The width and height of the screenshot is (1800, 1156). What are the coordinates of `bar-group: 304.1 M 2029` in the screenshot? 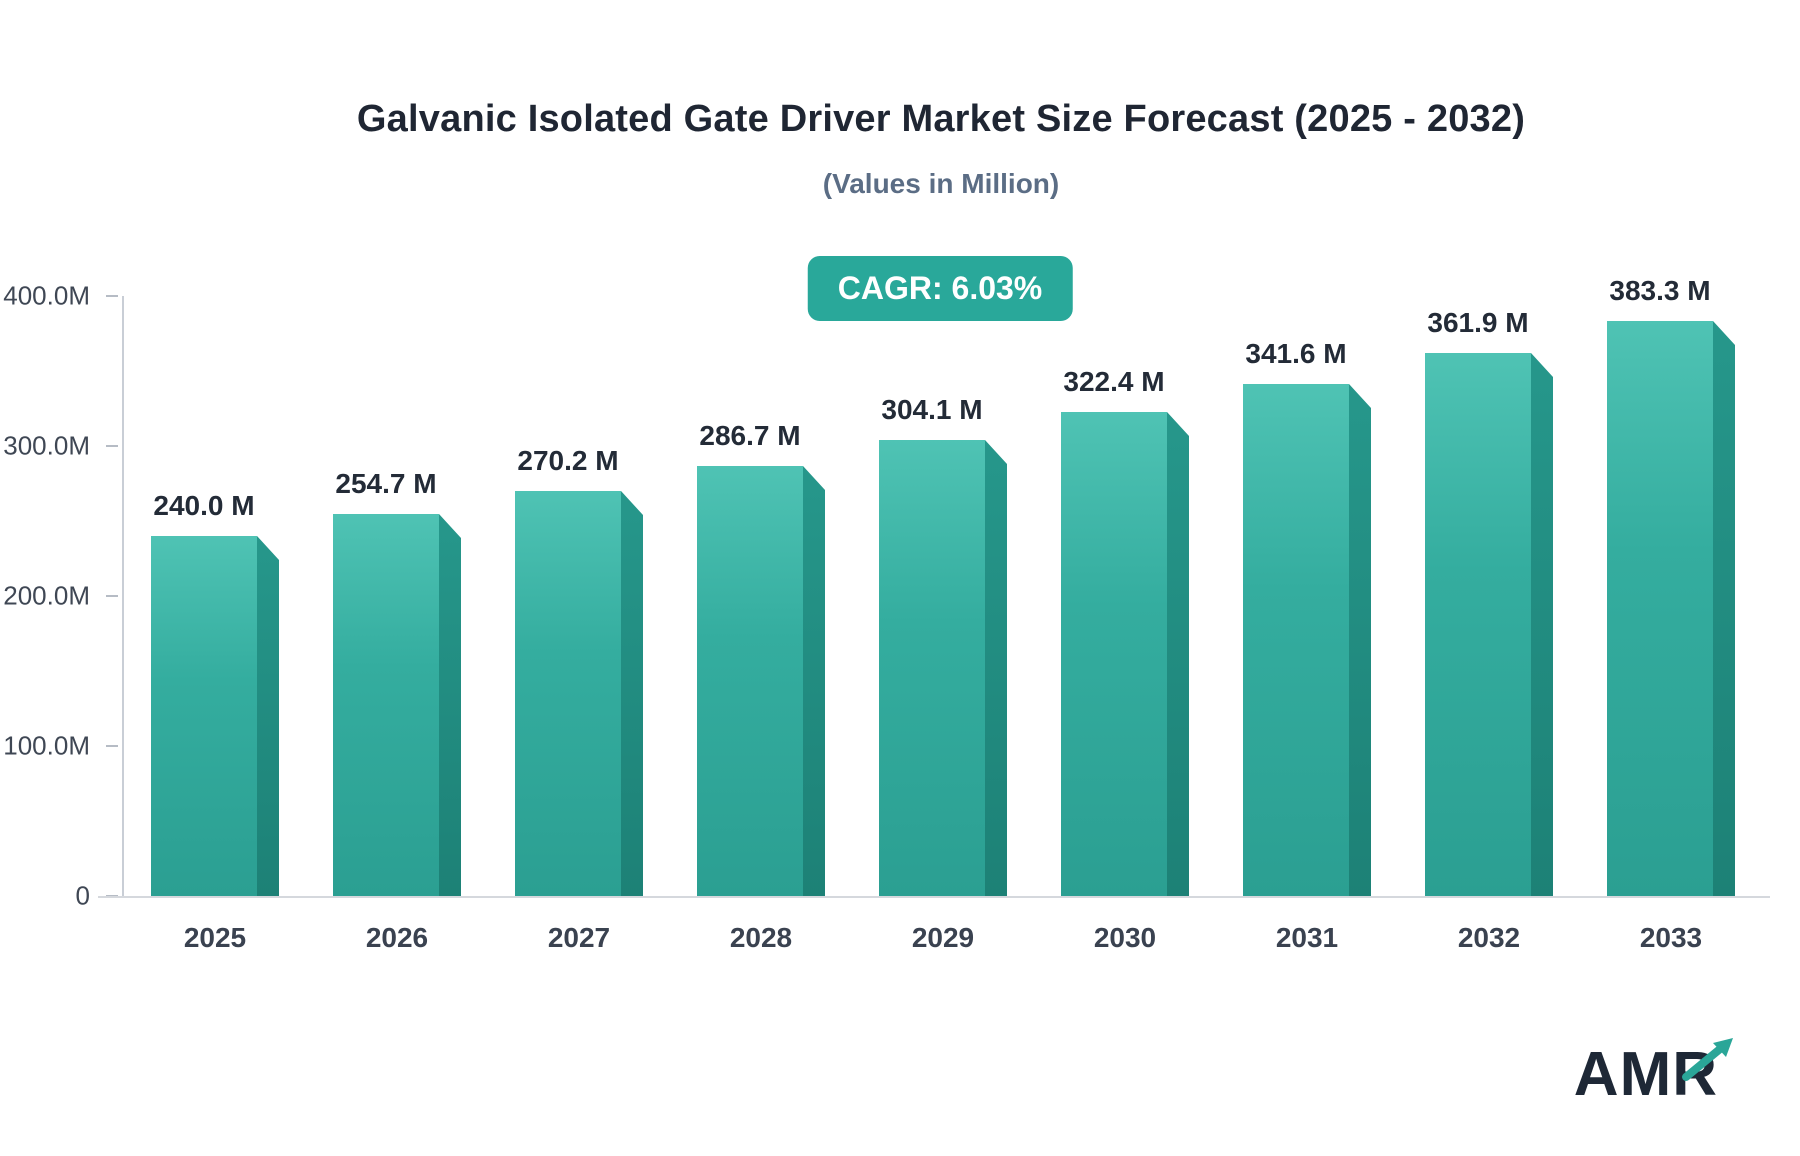 It's located at (943, 624).